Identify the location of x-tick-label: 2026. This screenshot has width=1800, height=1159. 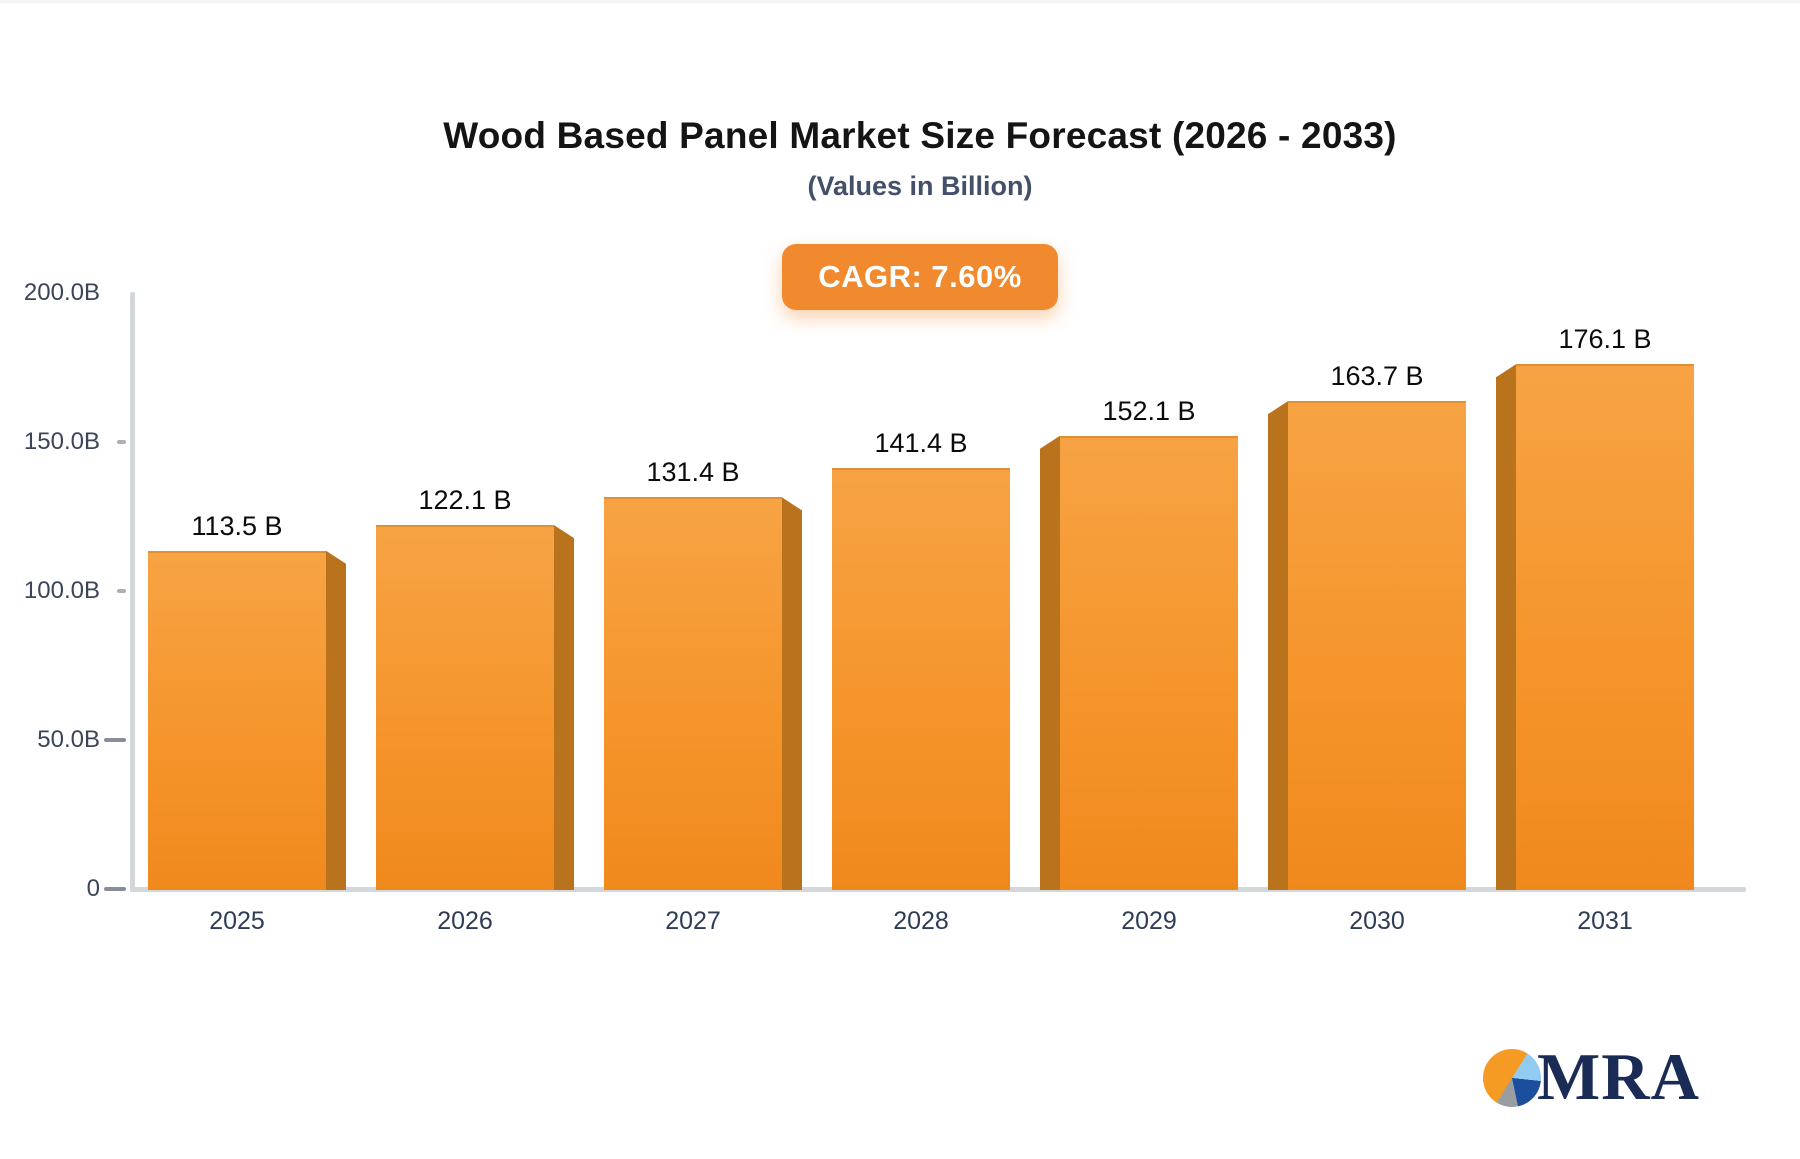
(465, 921).